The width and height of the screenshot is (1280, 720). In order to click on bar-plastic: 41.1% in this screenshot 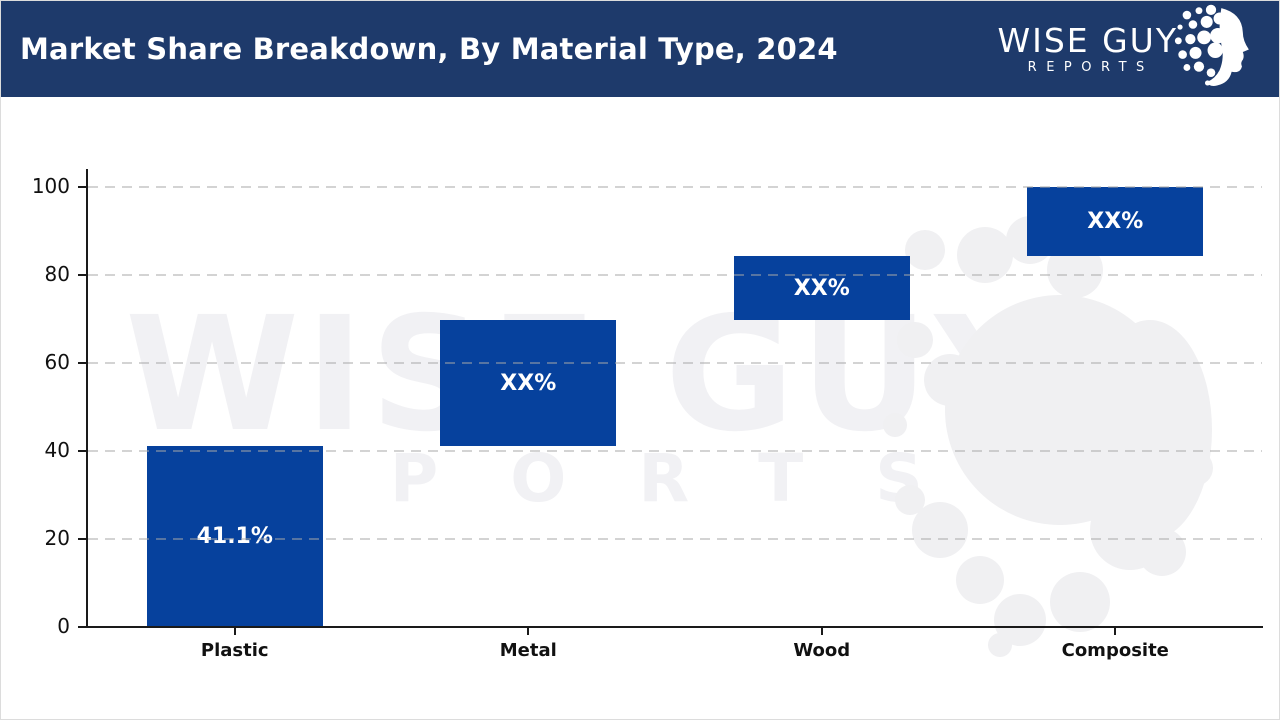, I will do `click(234, 536)`.